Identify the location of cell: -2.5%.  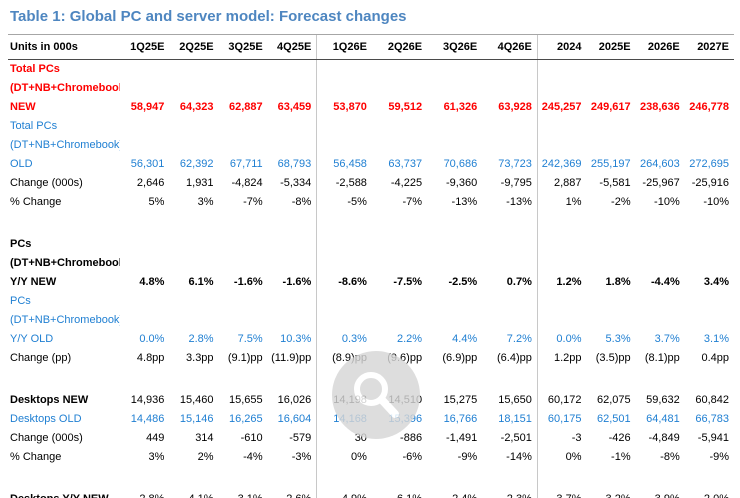
(463, 282).